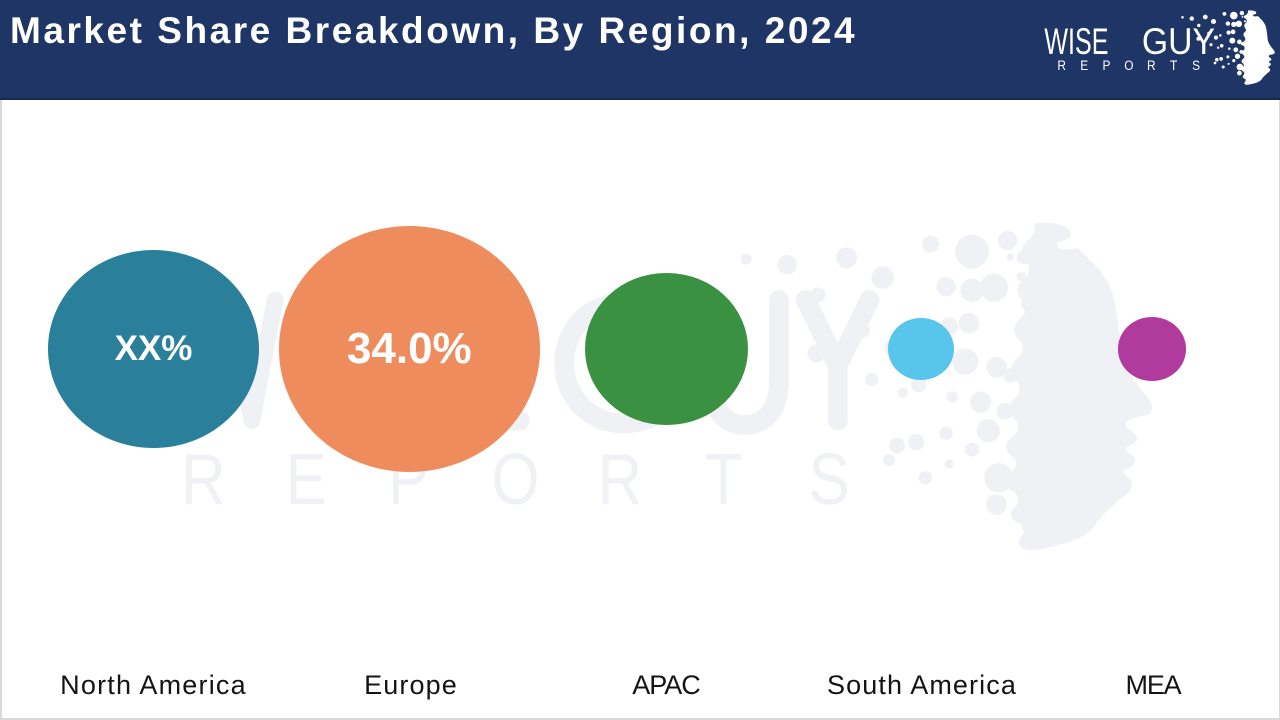 This screenshot has height=720, width=1280. What do you see at coordinates (1178, 41) in the screenshot?
I see `svg-text: GUY` at bounding box center [1178, 41].